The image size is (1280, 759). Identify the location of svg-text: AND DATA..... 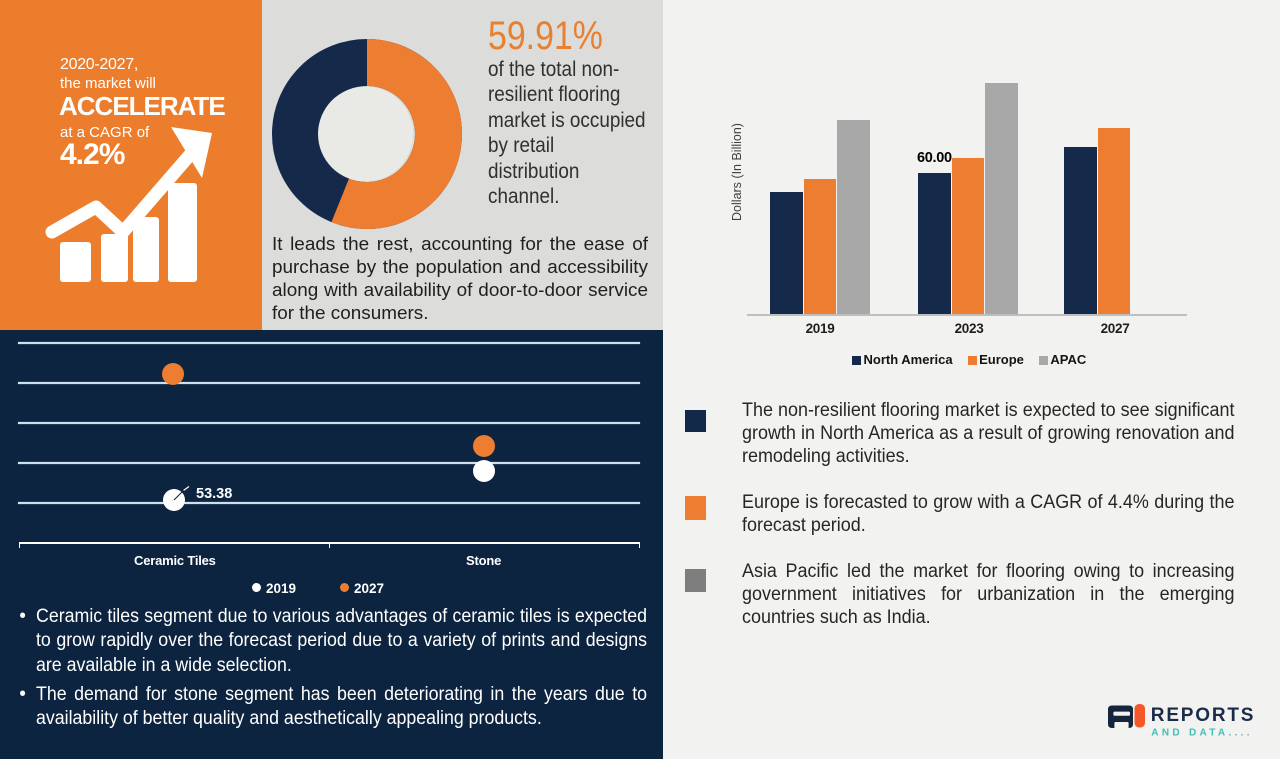
(1201, 733).